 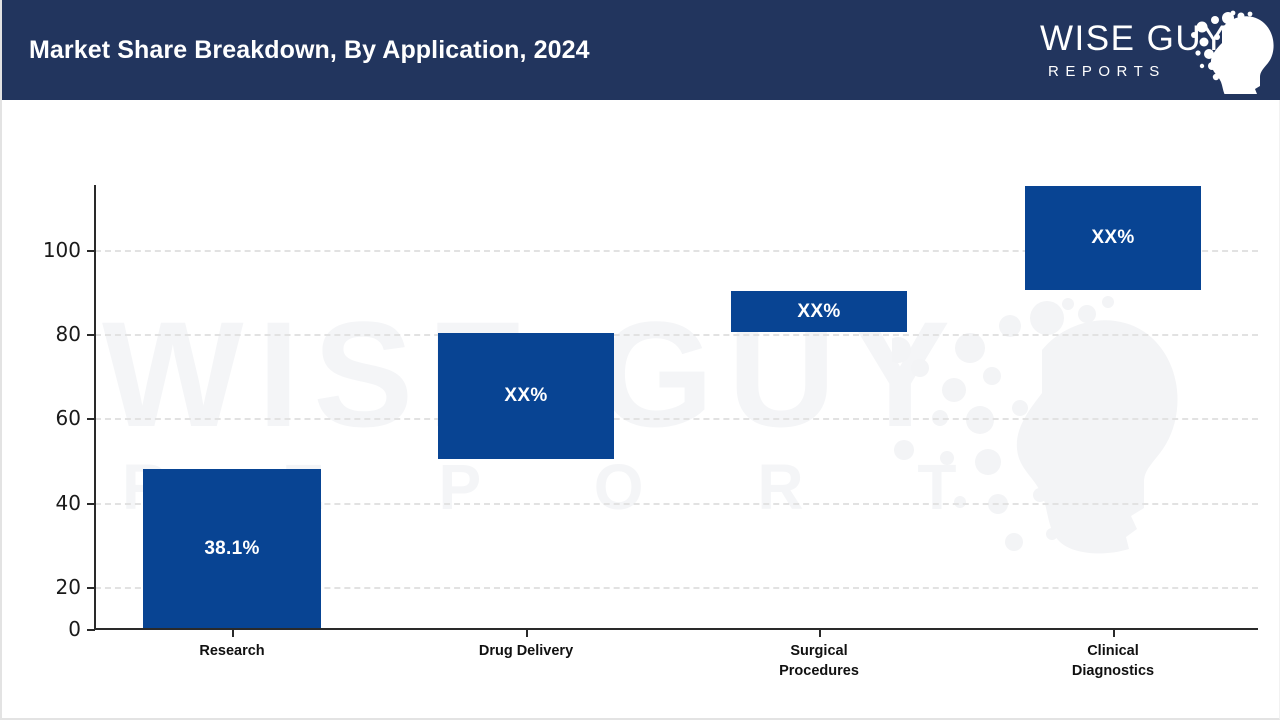 I want to click on x-tick-clinical-diagnostics, so click(x=1114, y=633).